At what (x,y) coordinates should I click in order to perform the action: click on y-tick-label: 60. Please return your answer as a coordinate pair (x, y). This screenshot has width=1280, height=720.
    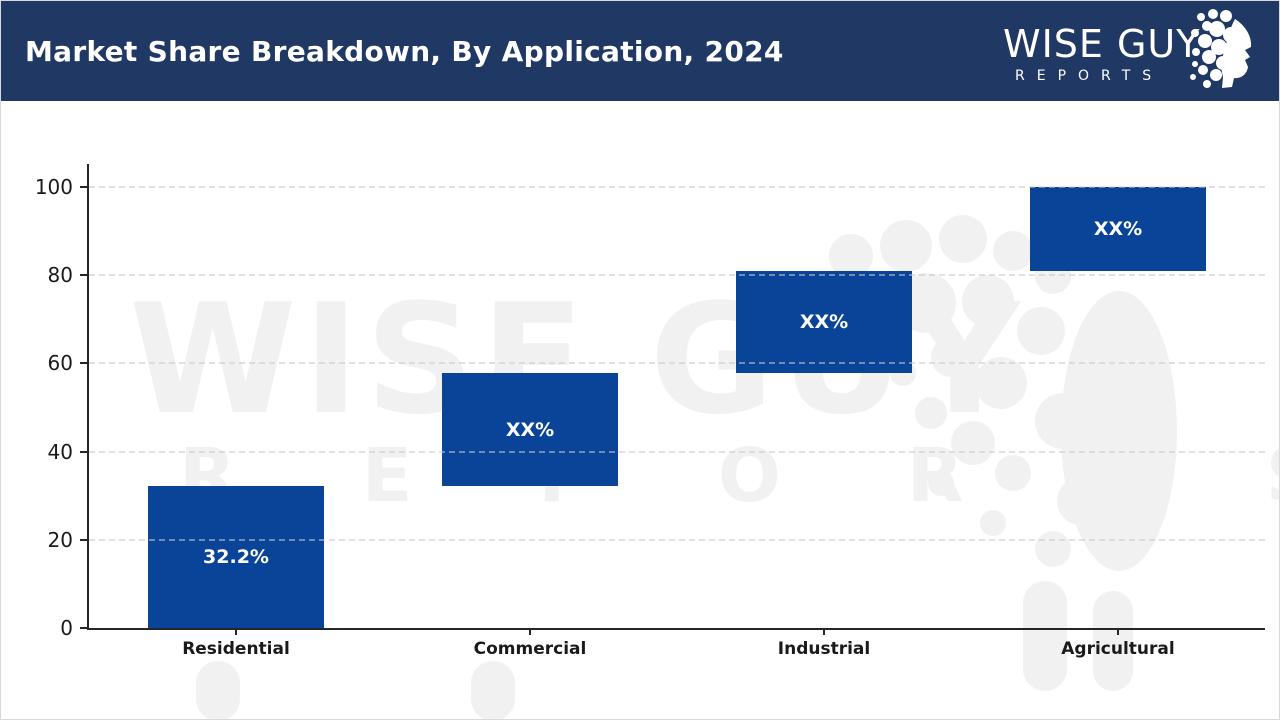
    Looking at the image, I should click on (60, 363).